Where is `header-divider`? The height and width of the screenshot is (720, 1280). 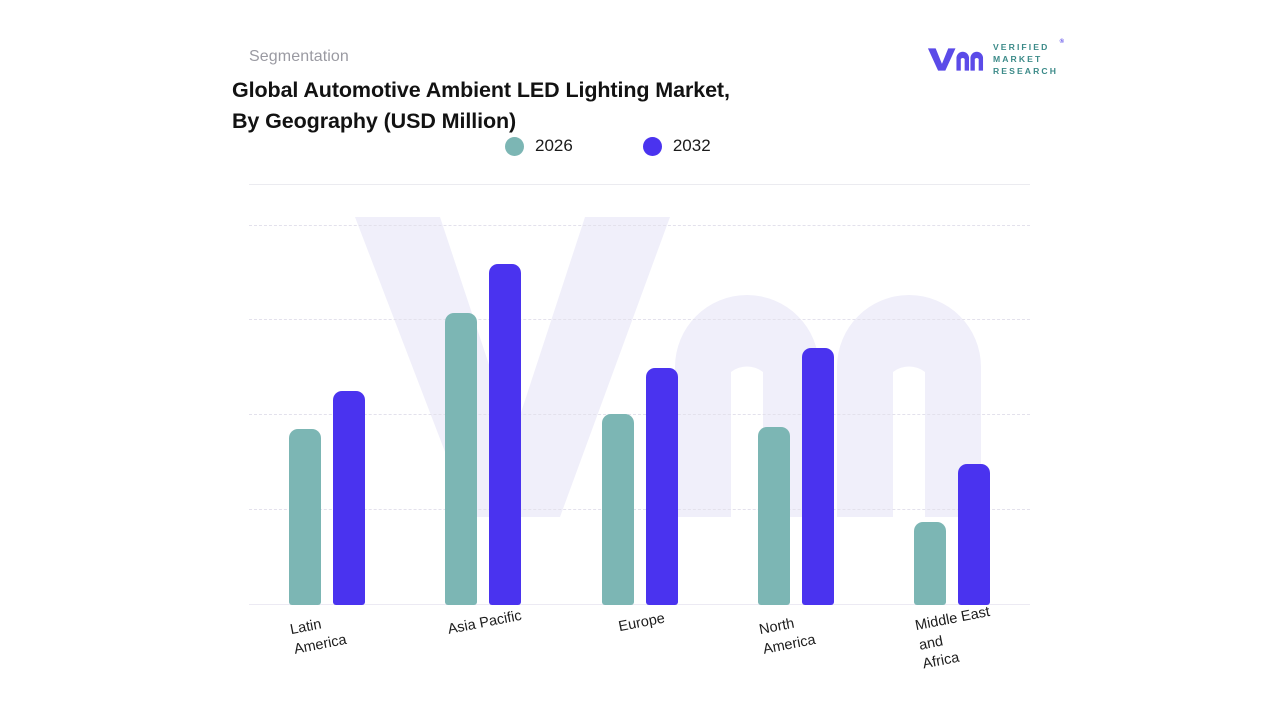
header-divider is located at coordinates (639, 184).